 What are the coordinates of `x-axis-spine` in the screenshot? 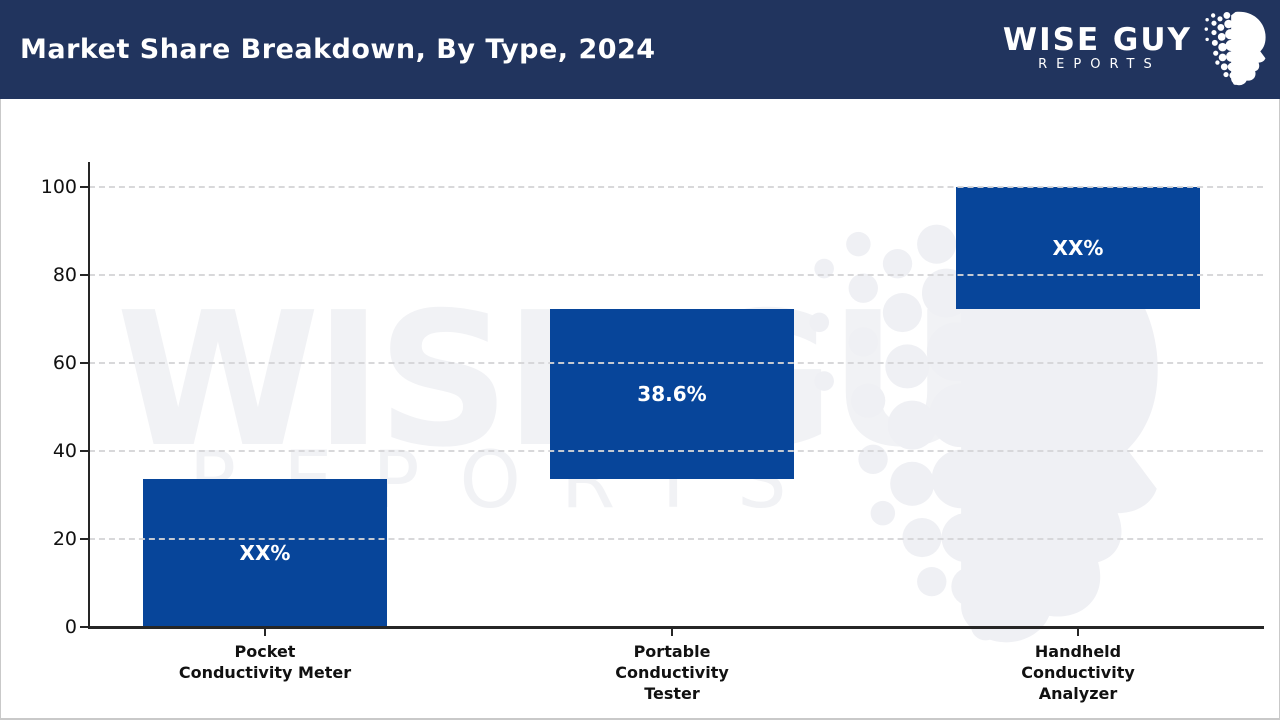 It's located at (676, 627).